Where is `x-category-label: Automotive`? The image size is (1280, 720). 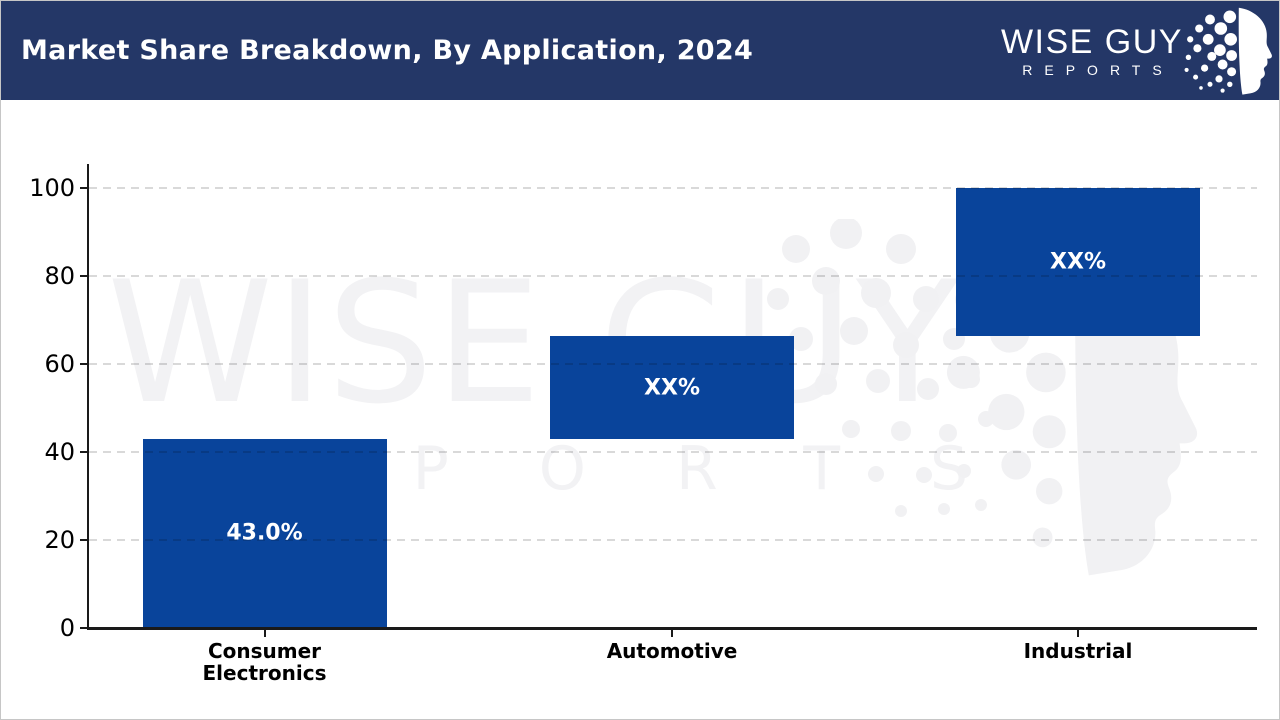
x-category-label: Automotive is located at coordinates (672, 651).